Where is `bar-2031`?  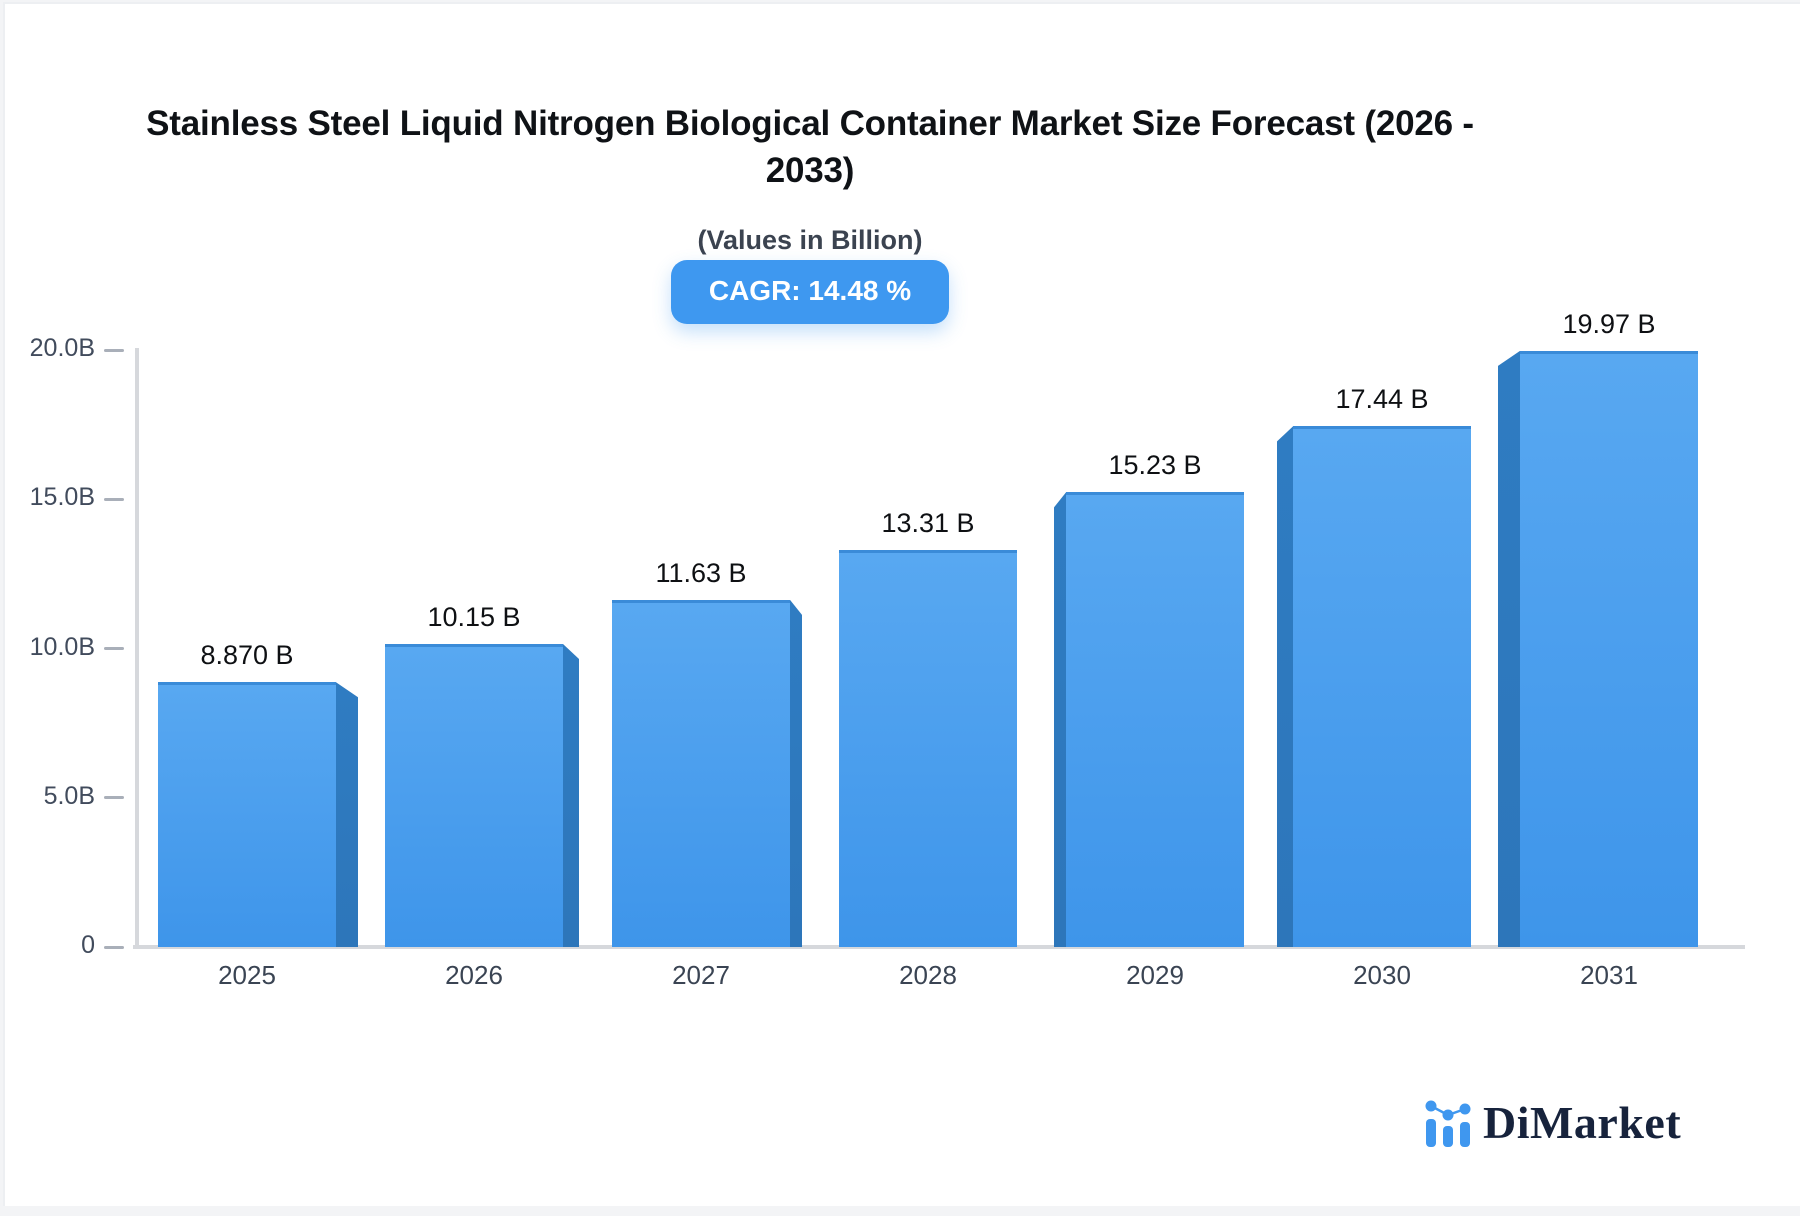
bar-2031 is located at coordinates (1609, 648).